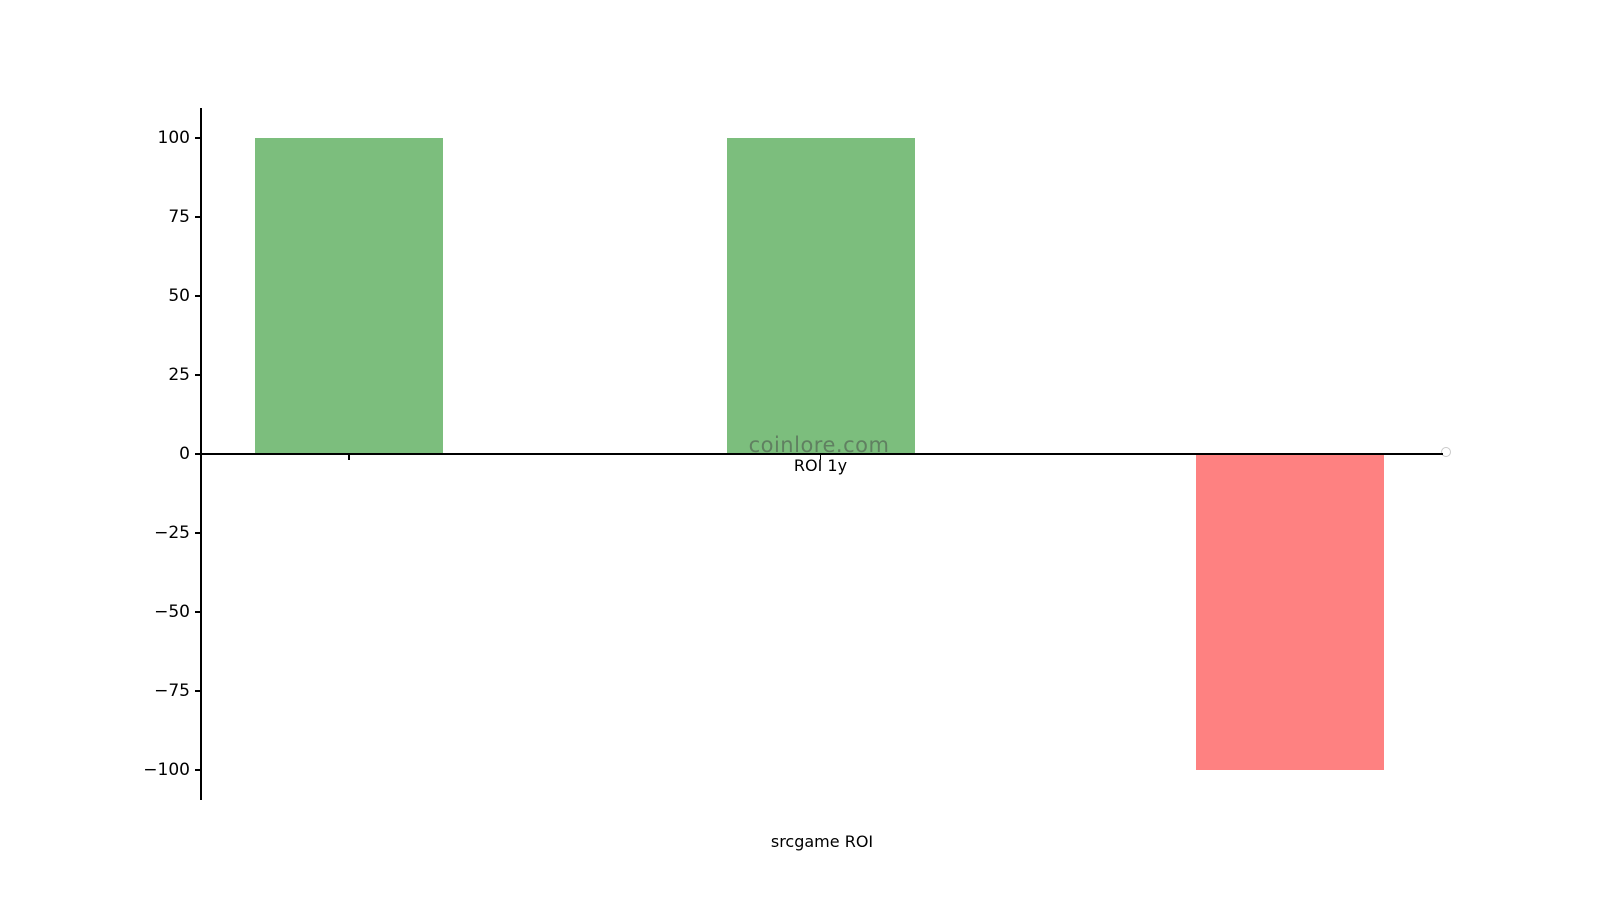 This screenshot has height=900, width=1600. What do you see at coordinates (184, 453) in the screenshot?
I see `y-tick-label: 0` at bounding box center [184, 453].